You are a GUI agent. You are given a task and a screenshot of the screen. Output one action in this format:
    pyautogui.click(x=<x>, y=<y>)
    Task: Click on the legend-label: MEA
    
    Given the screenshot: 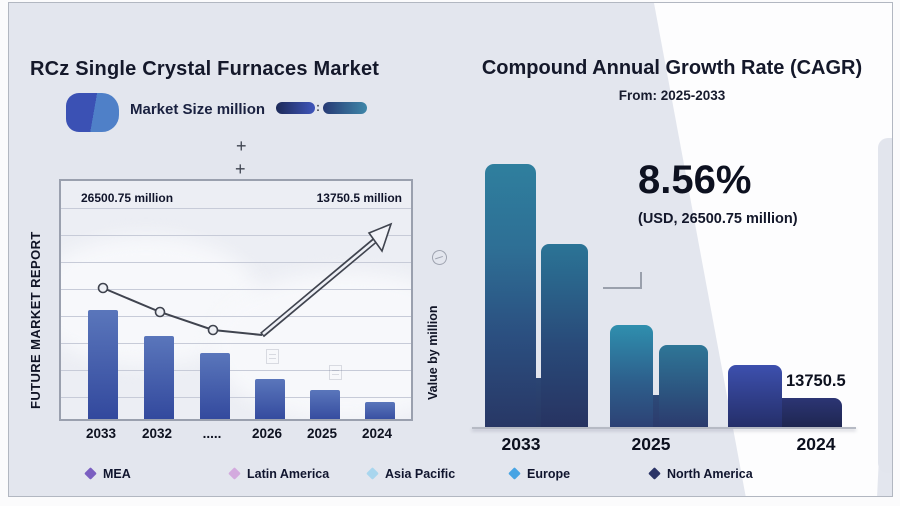 What is the action you would take?
    pyautogui.click(x=117, y=473)
    